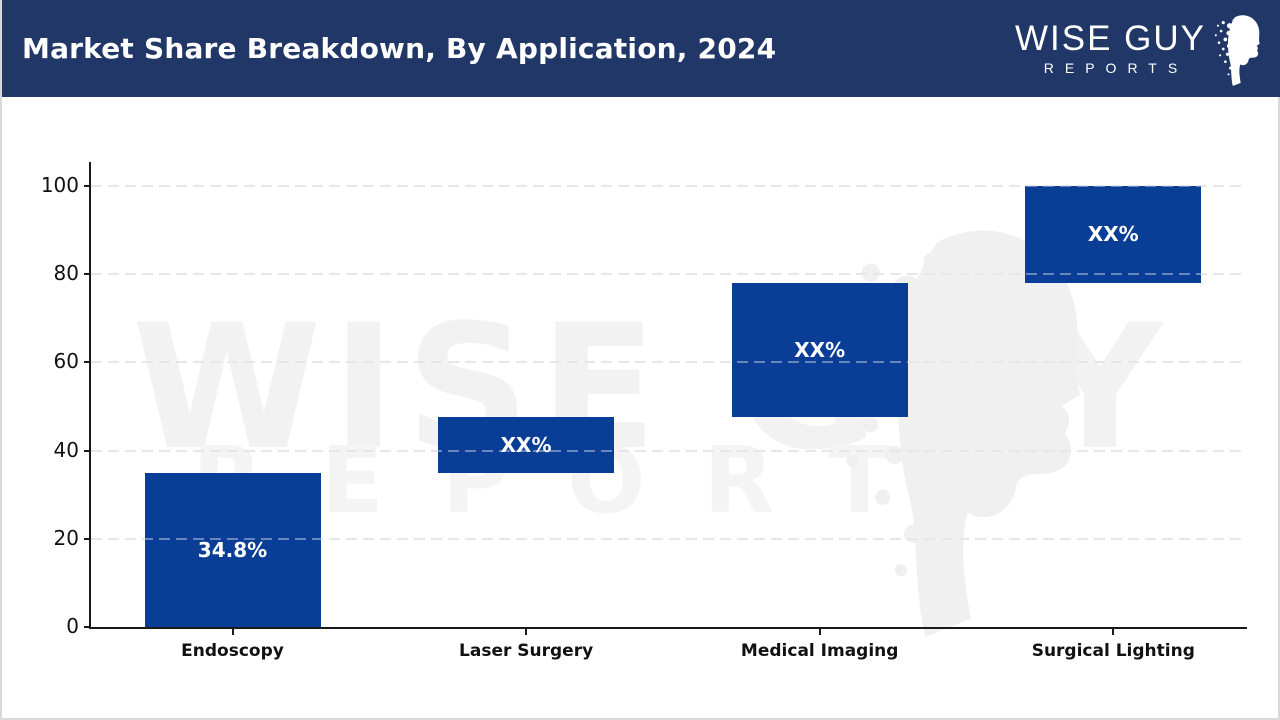 This screenshot has height=720, width=1280. I want to click on bar-laser-surgery: XX%, so click(526, 445).